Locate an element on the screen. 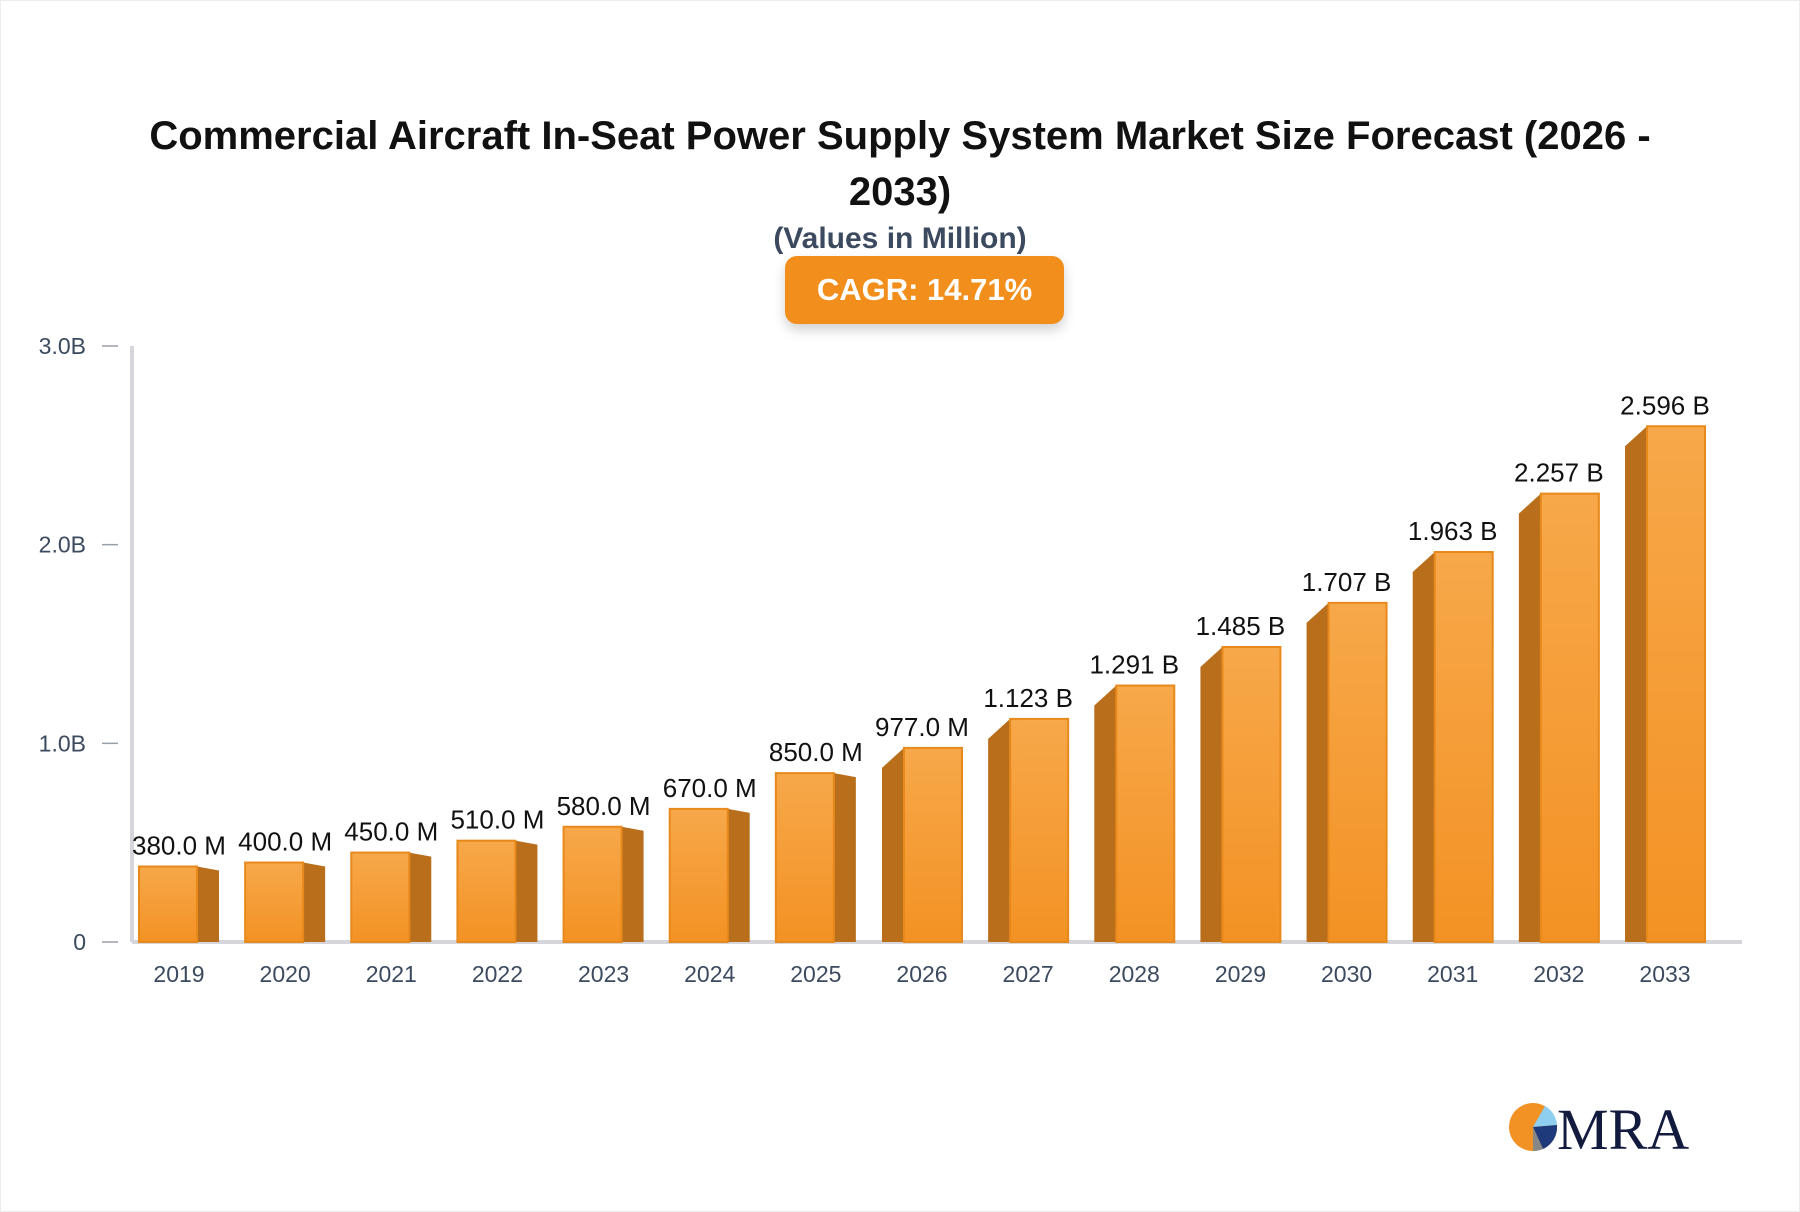 Image resolution: width=1800 pixels, height=1212 pixels. x-tick-label: 2020 is located at coordinates (285, 974).